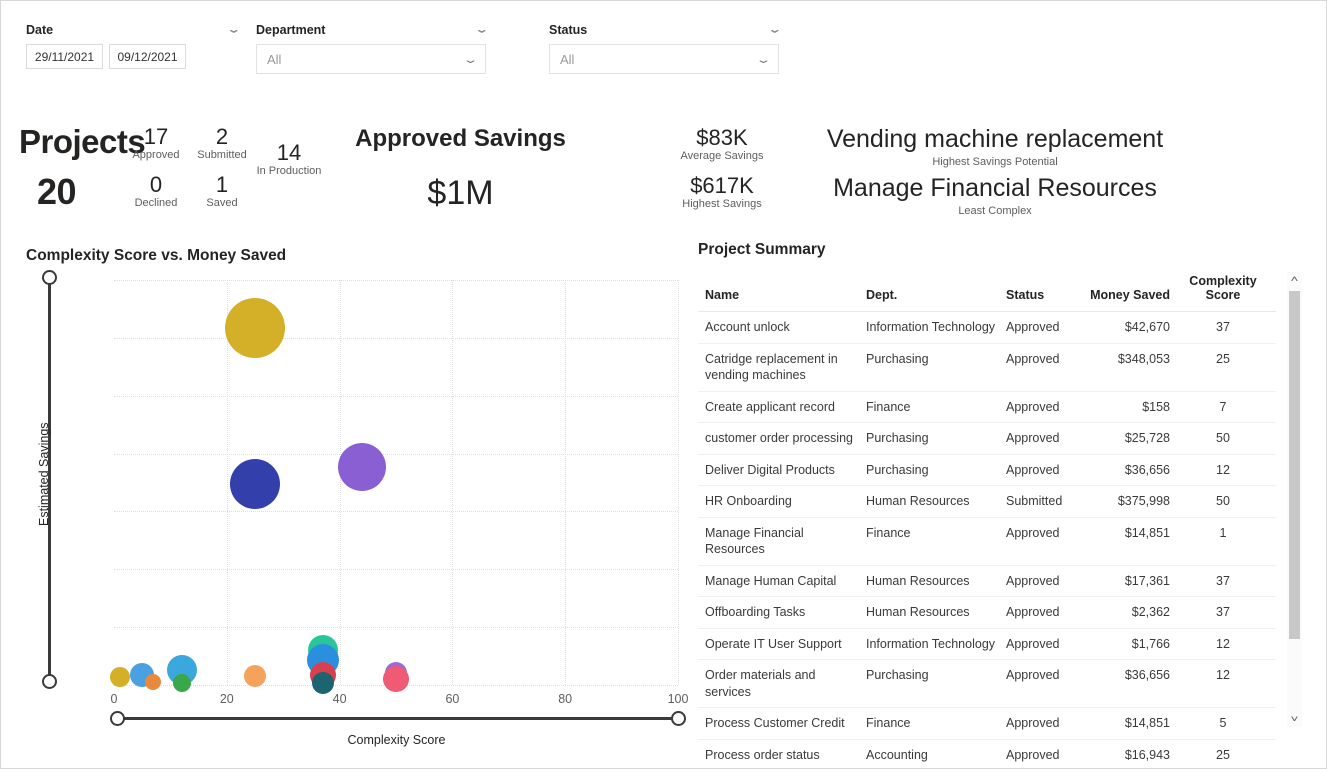  I want to click on slicer-status: Status ⌄ All ⌄, so click(665, 48).